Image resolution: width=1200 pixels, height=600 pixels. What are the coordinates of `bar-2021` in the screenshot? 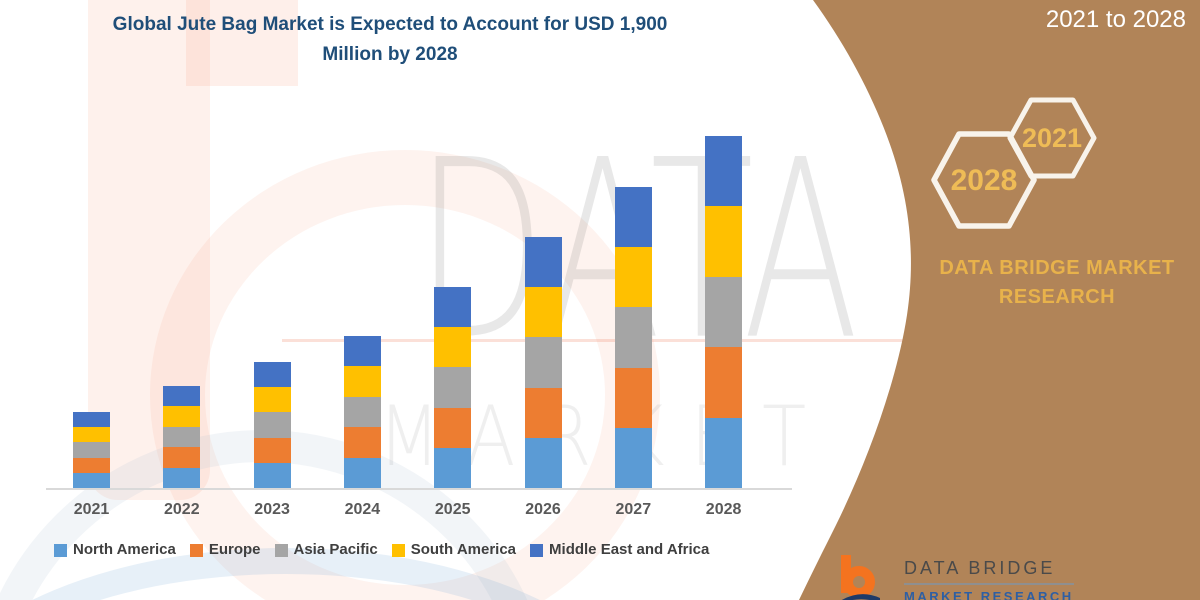 It's located at (91, 450).